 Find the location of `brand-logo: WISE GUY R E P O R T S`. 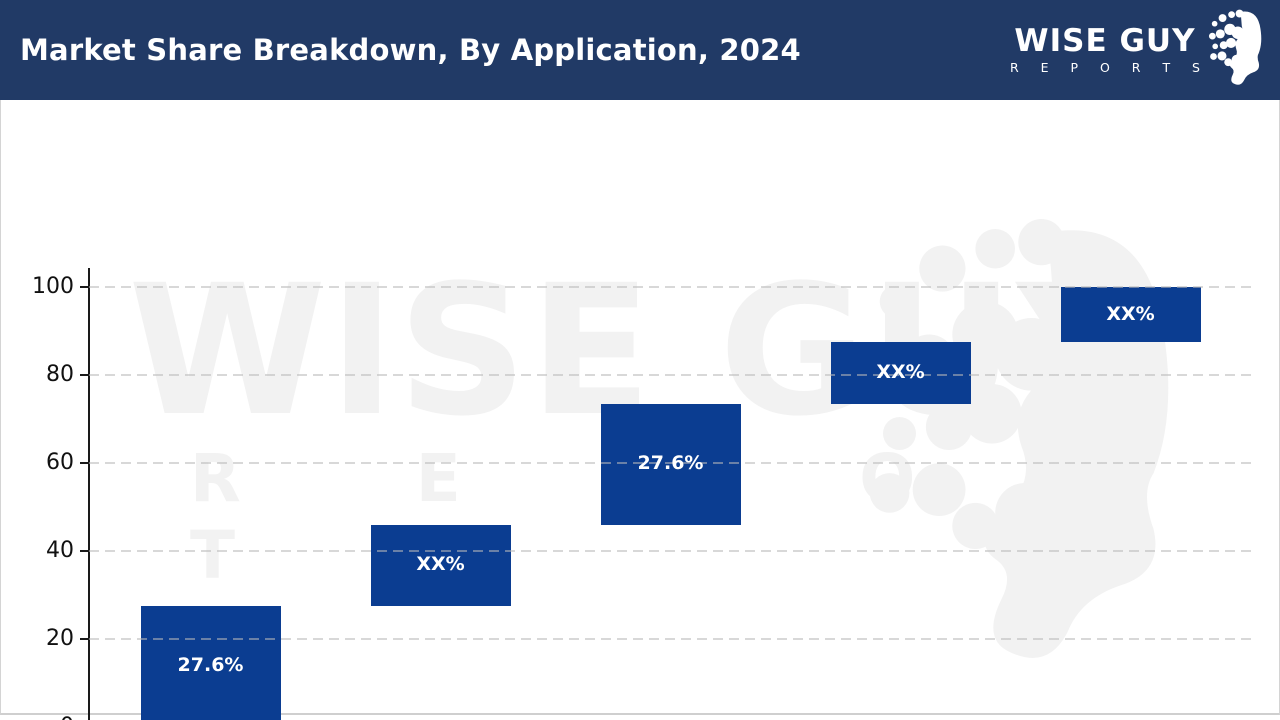

brand-logo: WISE GUY R E P O R T S is located at coordinates (1138, 50).